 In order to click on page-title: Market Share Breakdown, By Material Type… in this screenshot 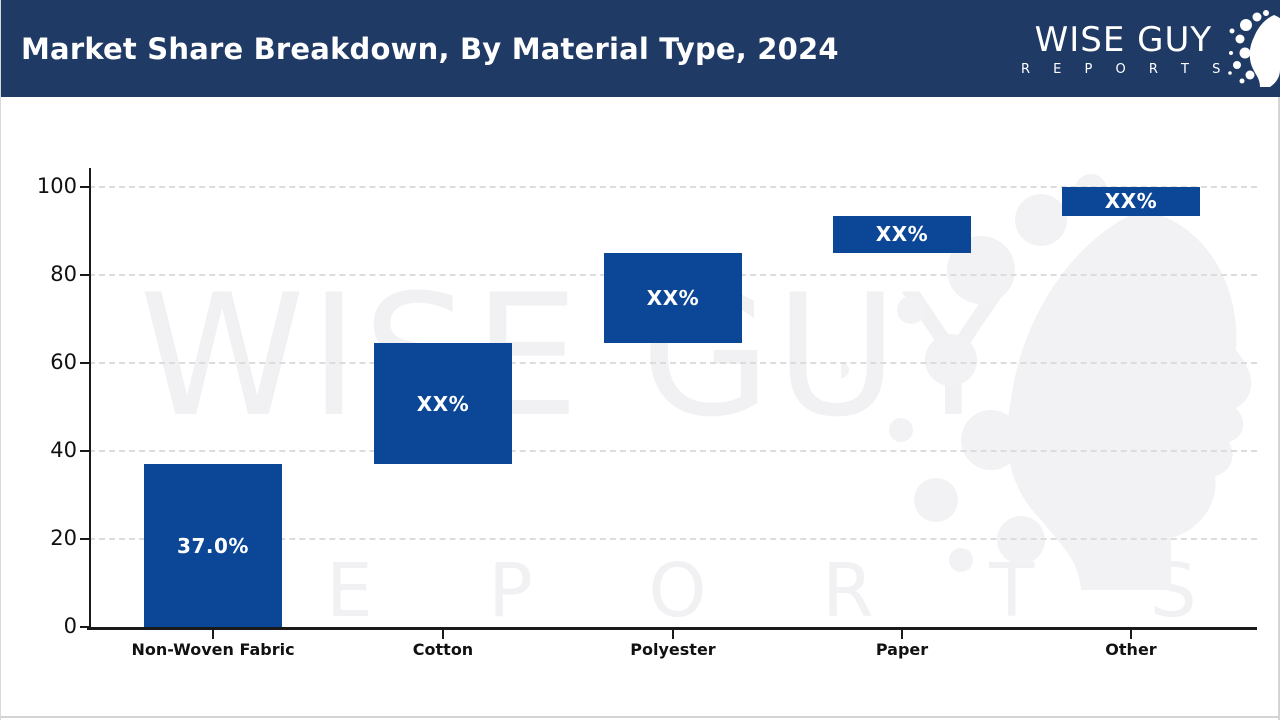, I will do `click(430, 48)`.